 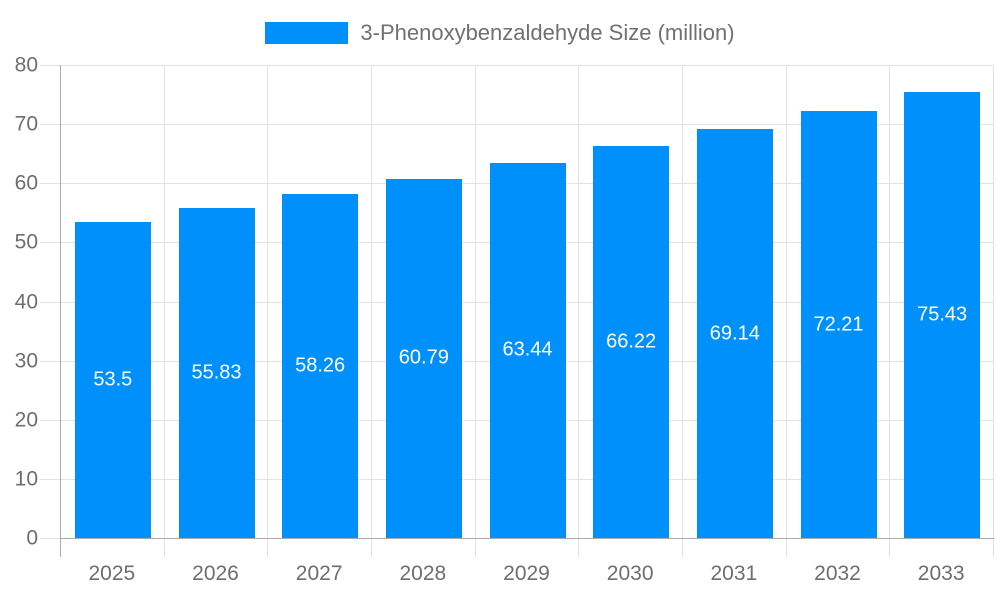 I want to click on bar-value-label: 66.22, so click(x=631, y=341).